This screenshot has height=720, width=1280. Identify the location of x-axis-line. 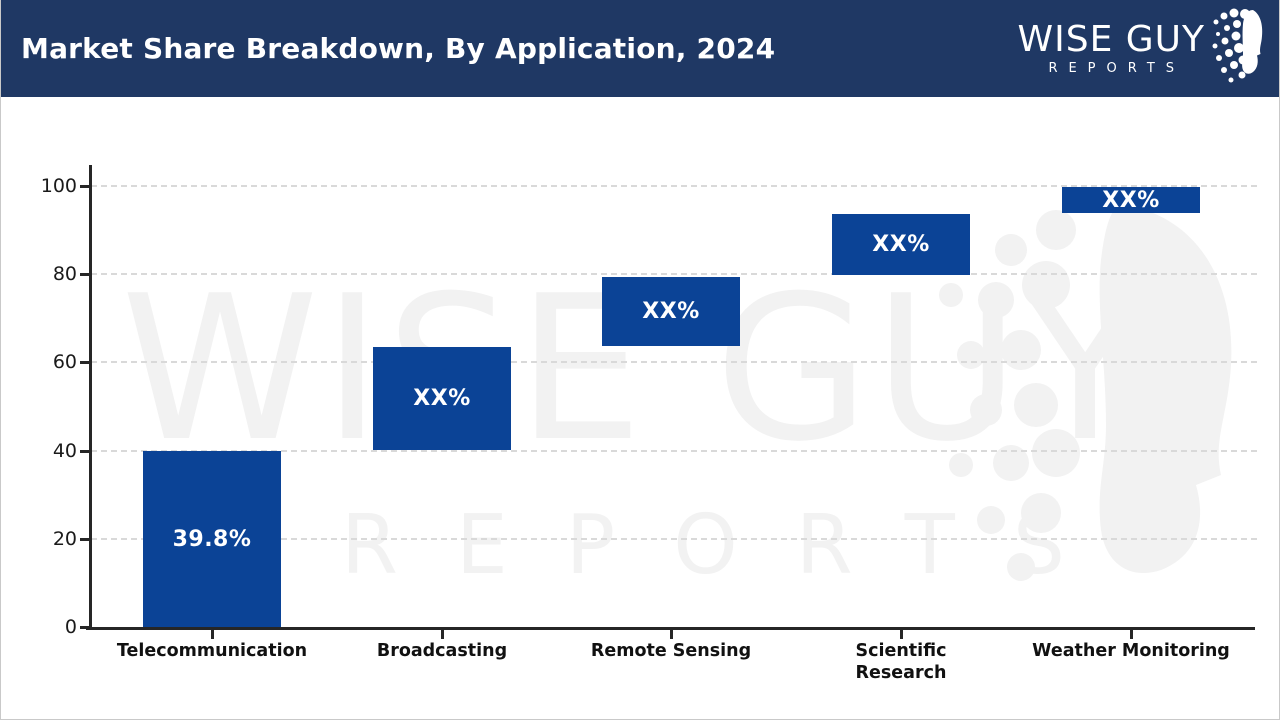
(670, 628).